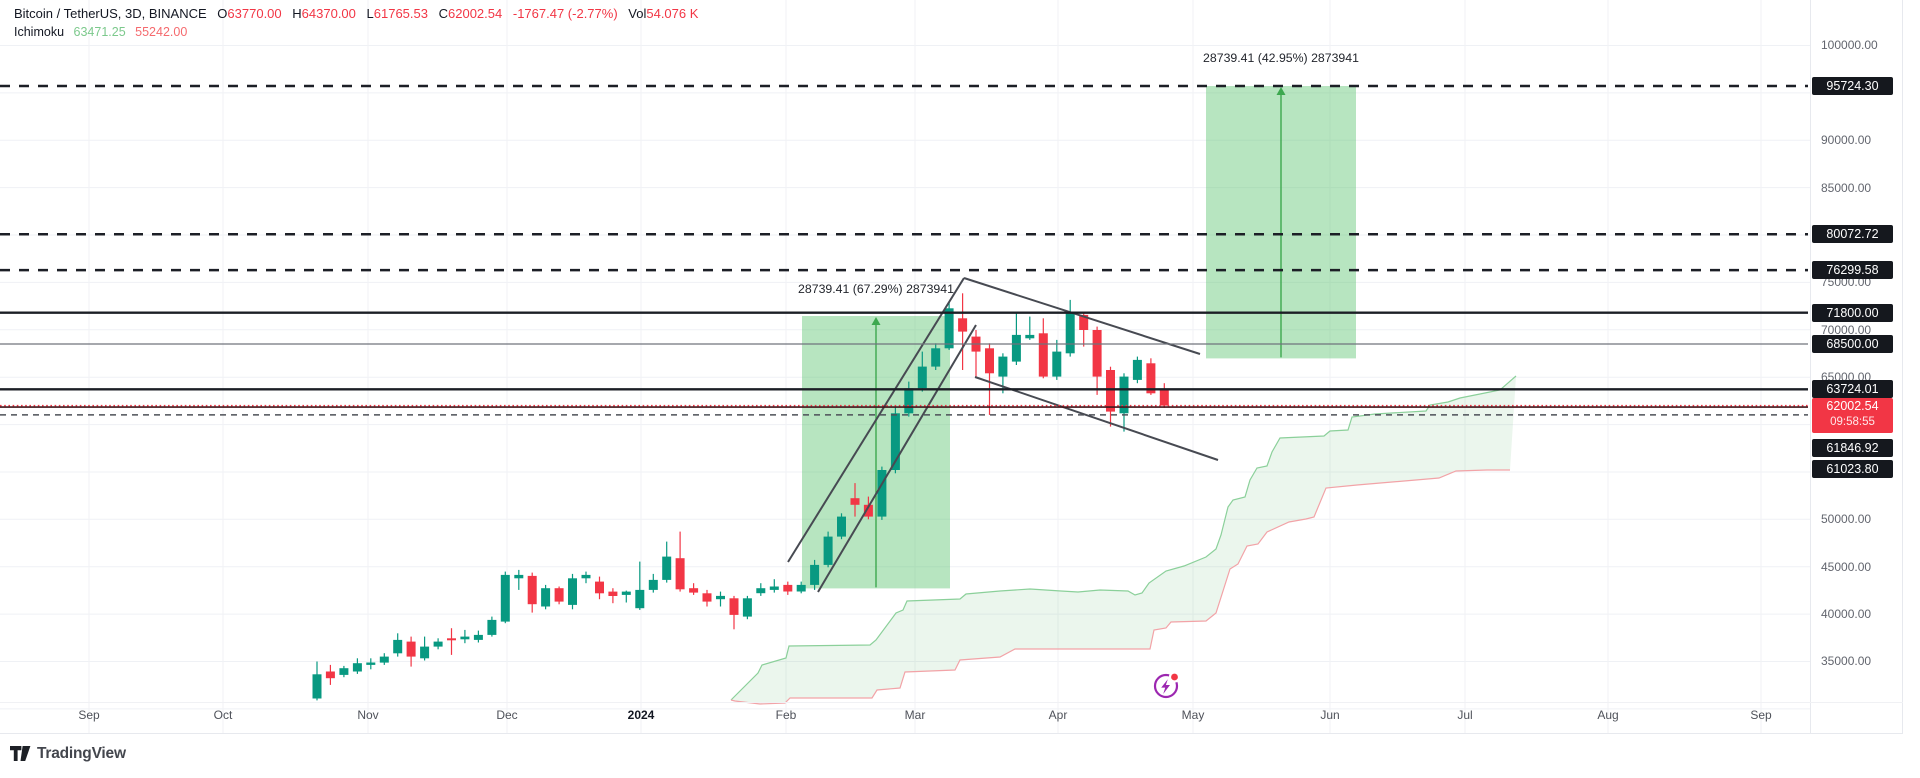 The height and width of the screenshot is (778, 1920). Describe the element at coordinates (1166, 686) in the screenshot. I see `events-lightning-icon` at that location.